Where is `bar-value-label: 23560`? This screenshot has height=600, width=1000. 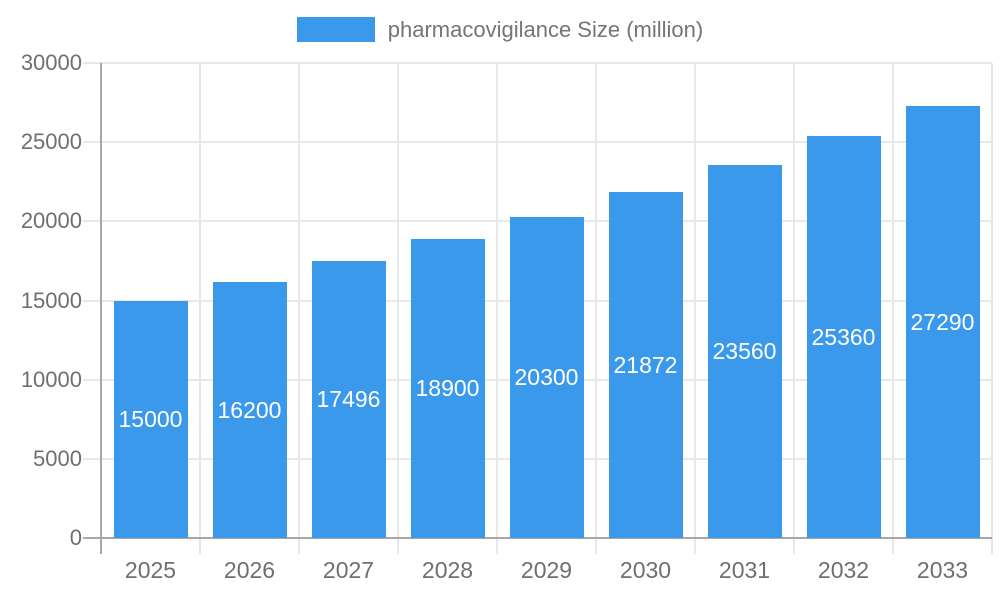 bar-value-label: 23560 is located at coordinates (744, 351).